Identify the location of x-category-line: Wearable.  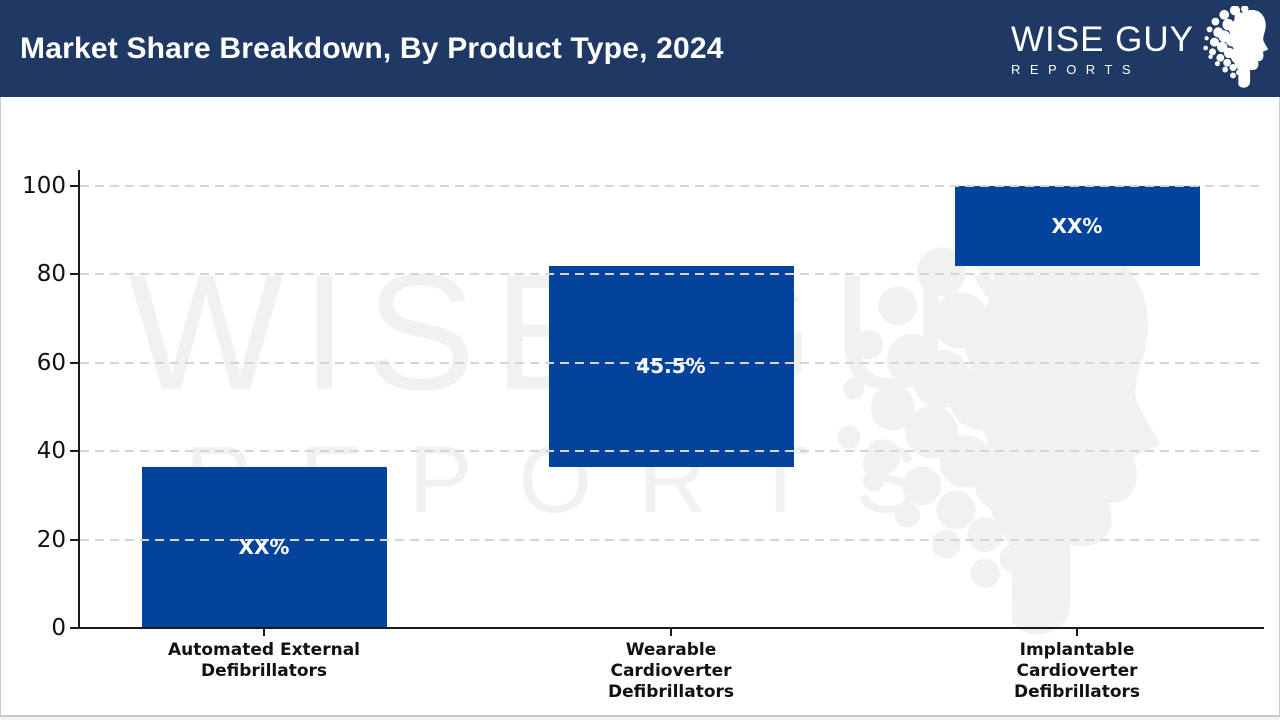
(671, 650).